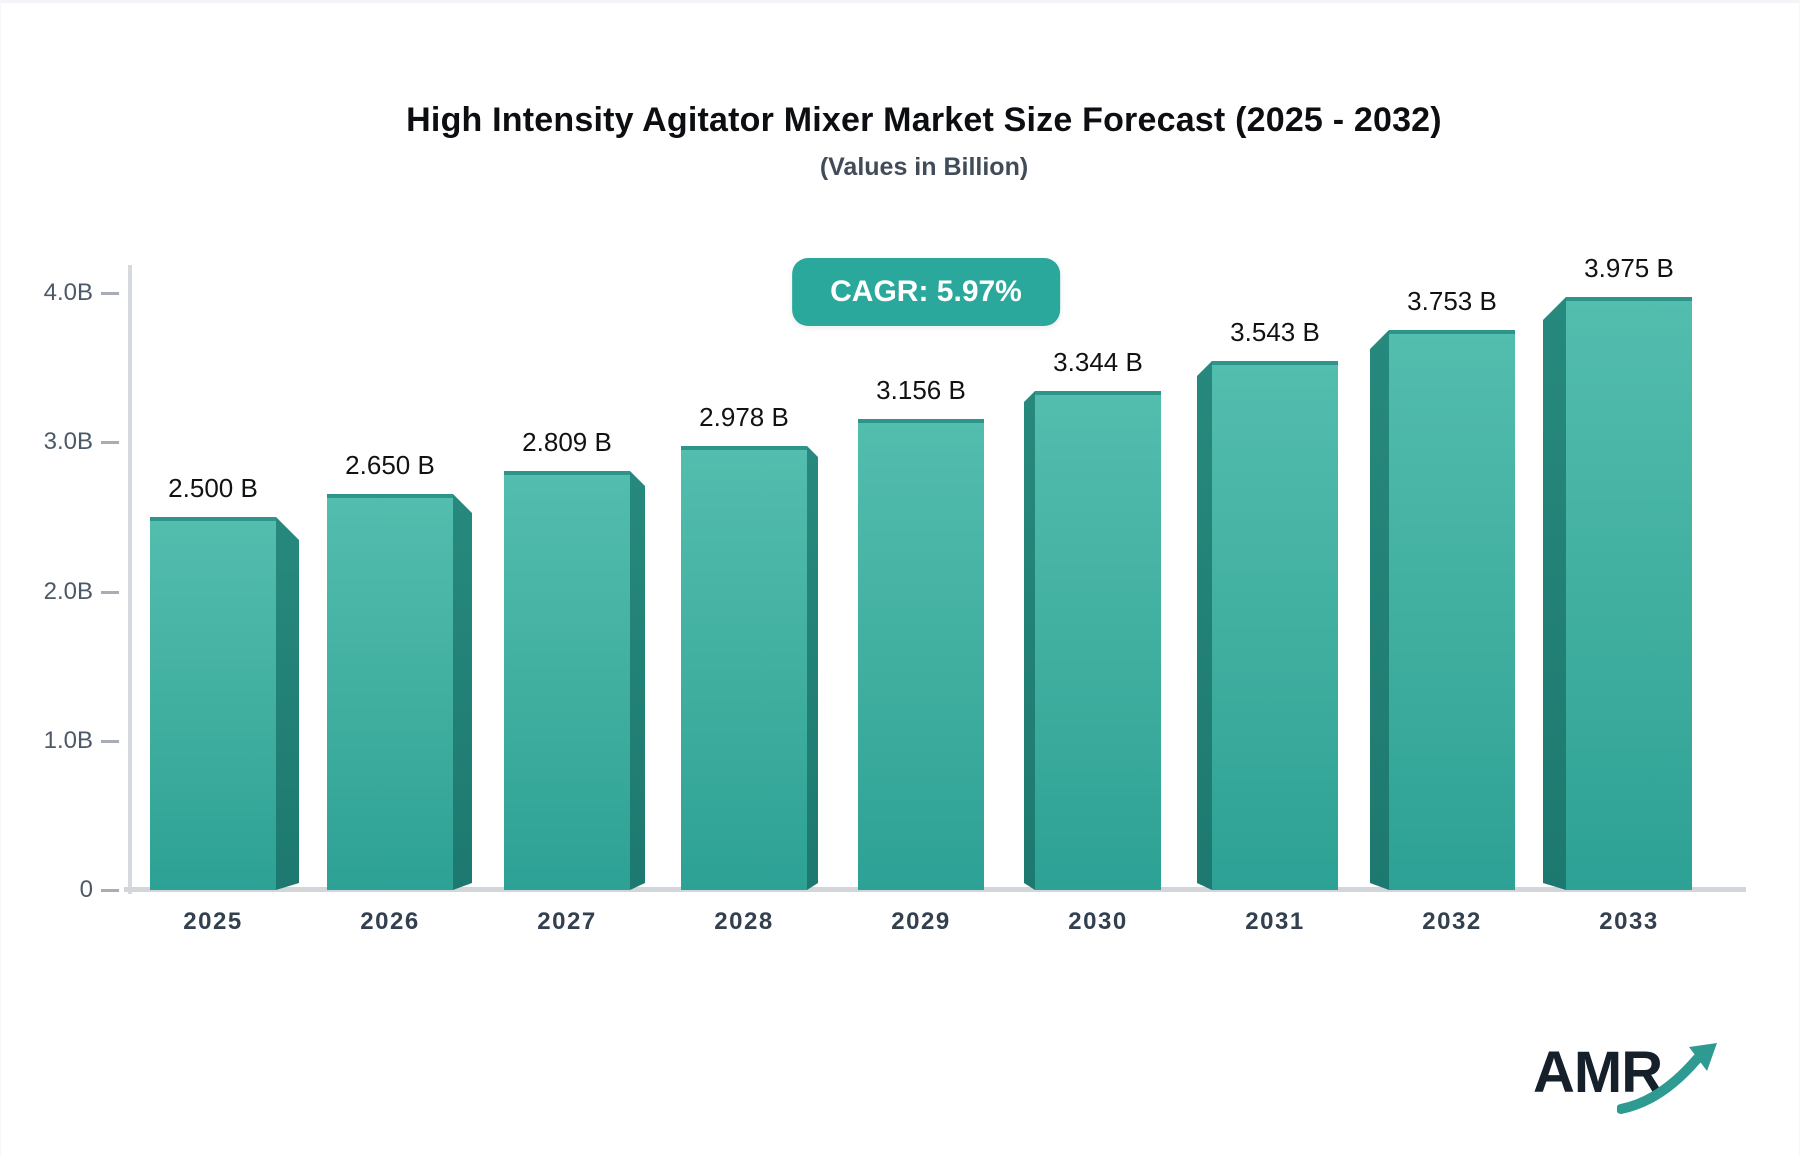 This screenshot has width=1800, height=1156. I want to click on amr-logo-text: AMR, so click(1598, 1072).